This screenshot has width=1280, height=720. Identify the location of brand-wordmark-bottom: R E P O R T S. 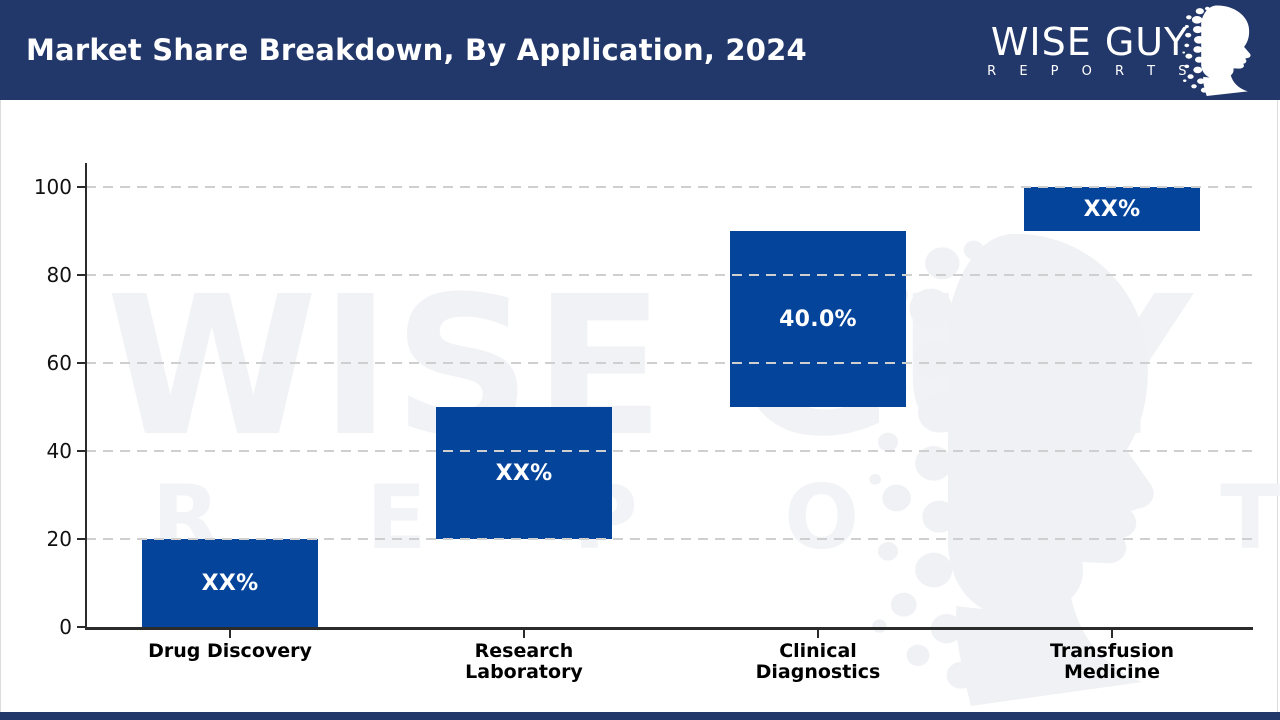
(1091, 71).